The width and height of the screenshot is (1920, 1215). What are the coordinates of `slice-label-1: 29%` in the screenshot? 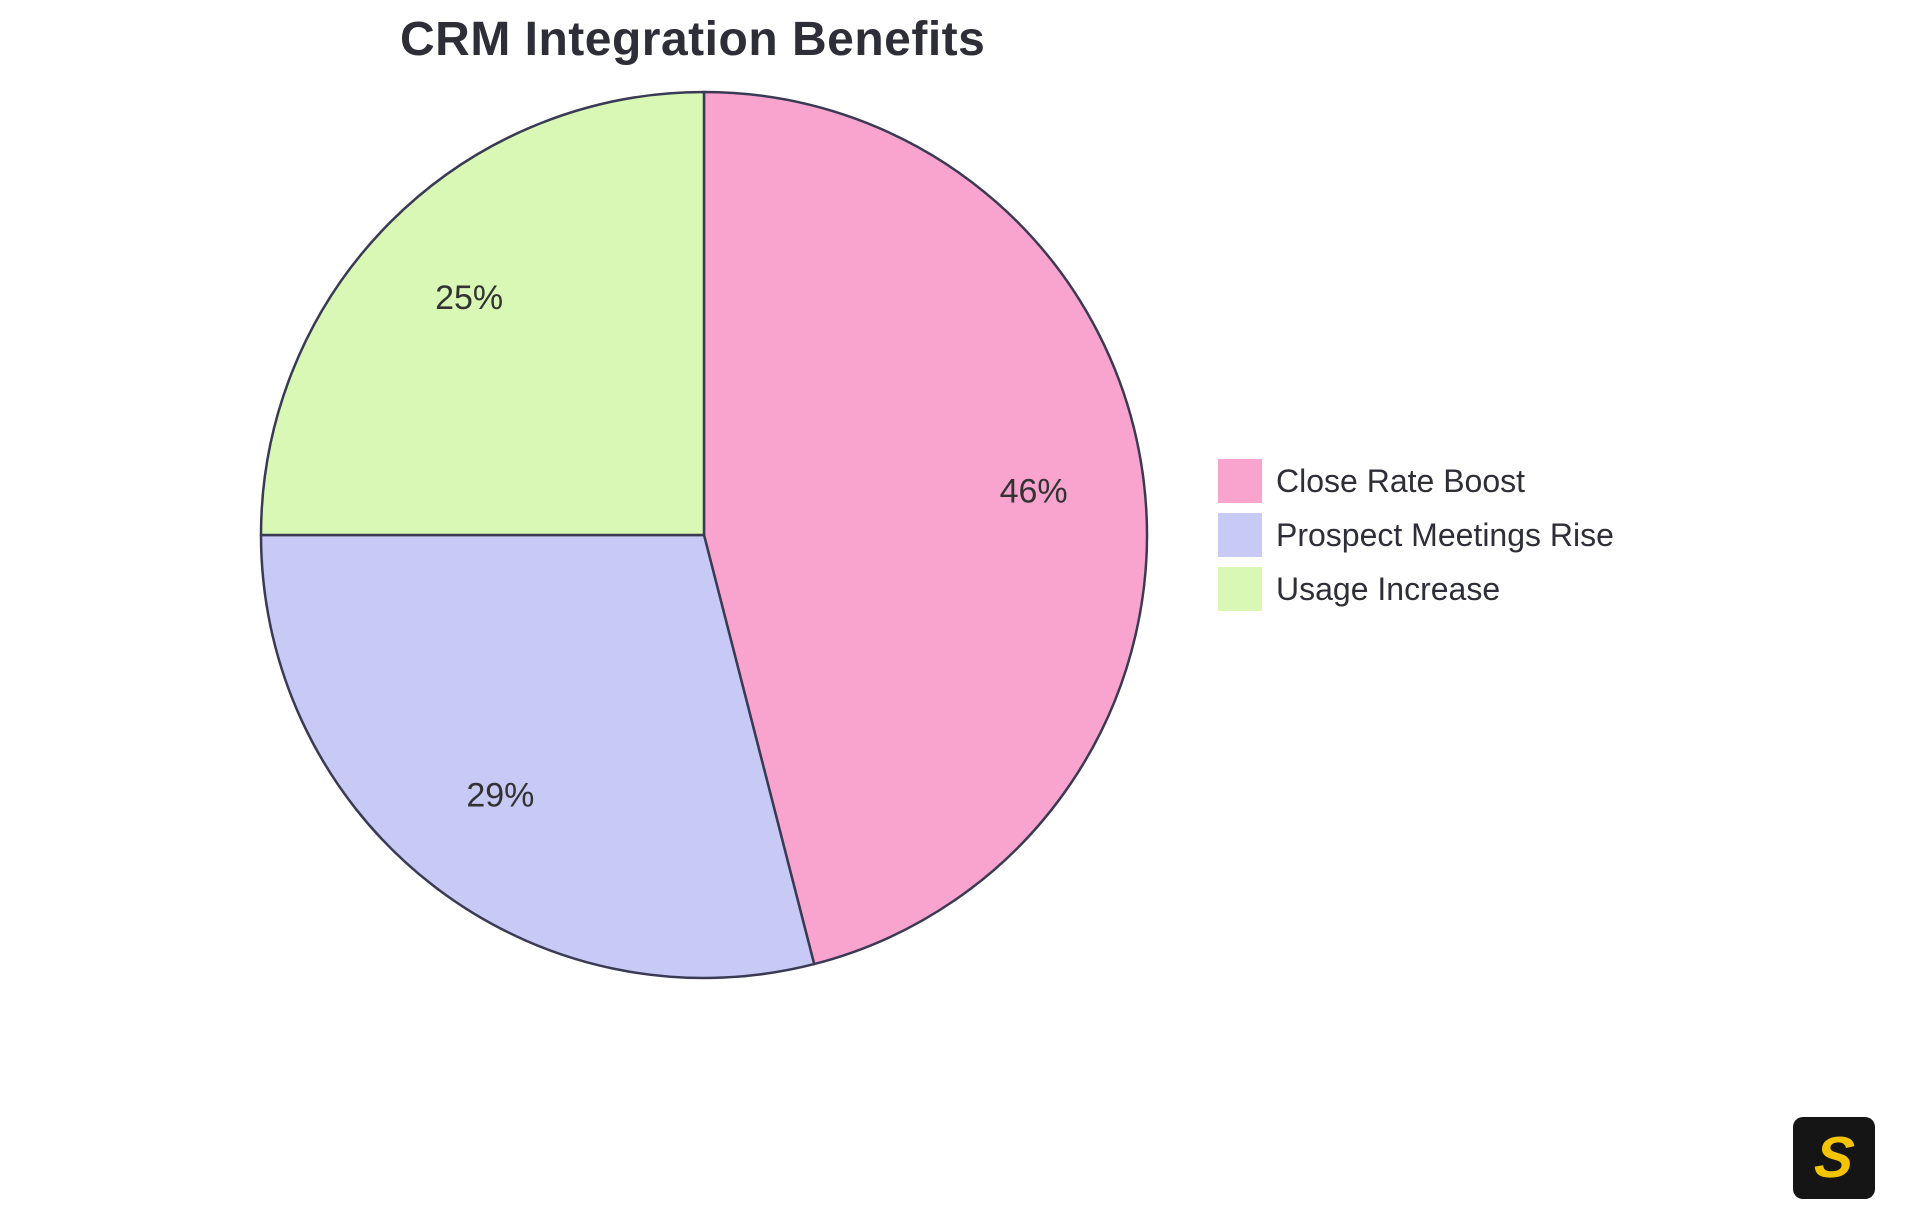 It's located at (500, 795).